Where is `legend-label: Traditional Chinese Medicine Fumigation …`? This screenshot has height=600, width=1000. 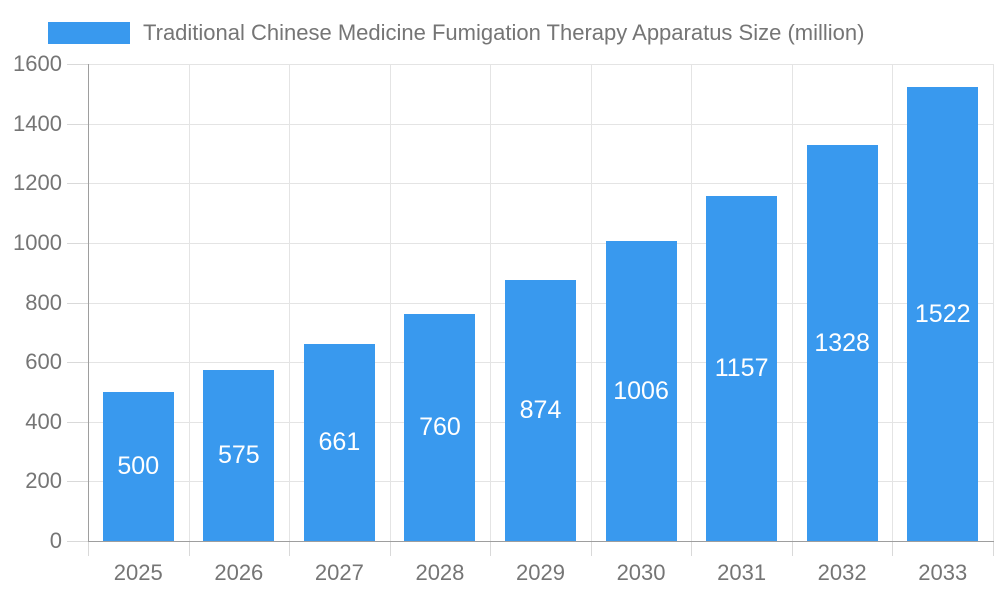 legend-label: Traditional Chinese Medicine Fumigation … is located at coordinates (504, 32).